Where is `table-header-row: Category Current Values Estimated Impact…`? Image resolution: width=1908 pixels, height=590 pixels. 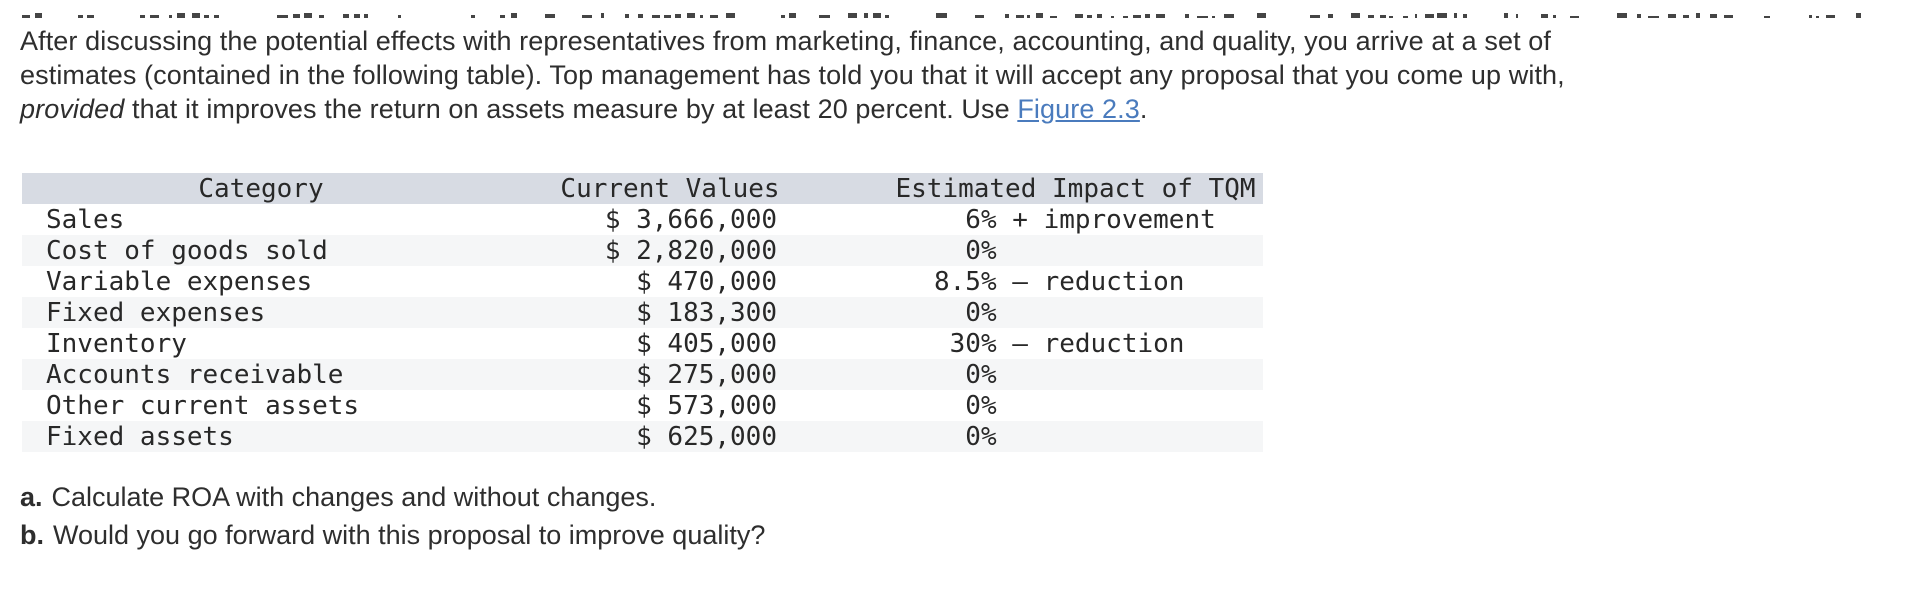
table-header-row: Category Current Values Estimated Impact… is located at coordinates (642, 188).